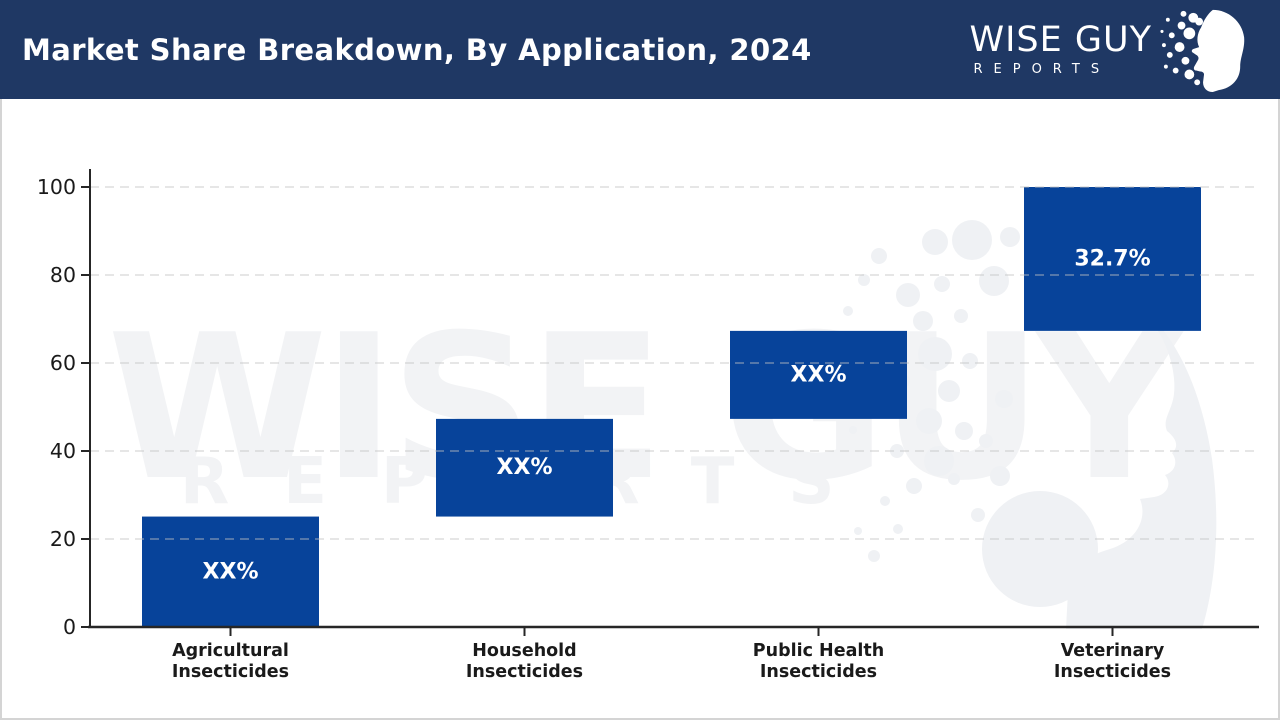 This screenshot has height=720, width=1280. I want to click on bar-value-label: 32.7%, so click(1112, 258).